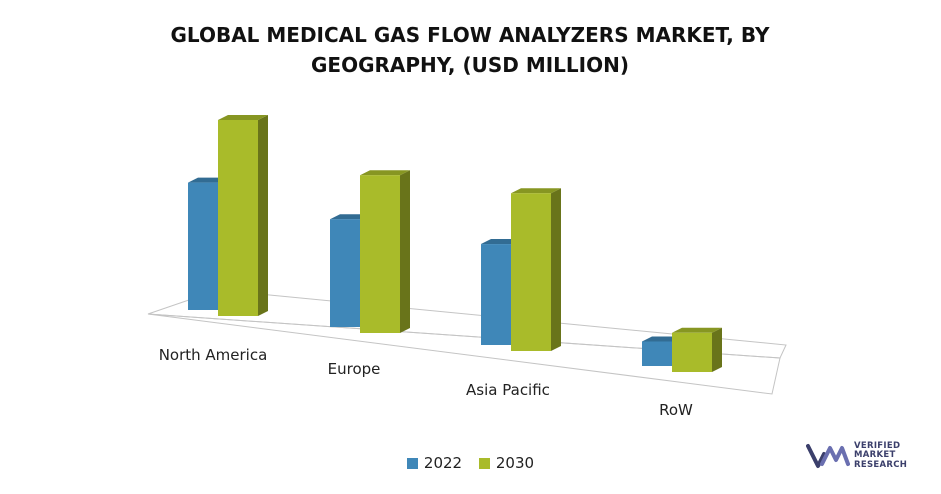 The height and width of the screenshot is (494, 941). I want to click on chart-title-line-2: GEOGRAPHY, (USD MILLION), so click(469, 65).